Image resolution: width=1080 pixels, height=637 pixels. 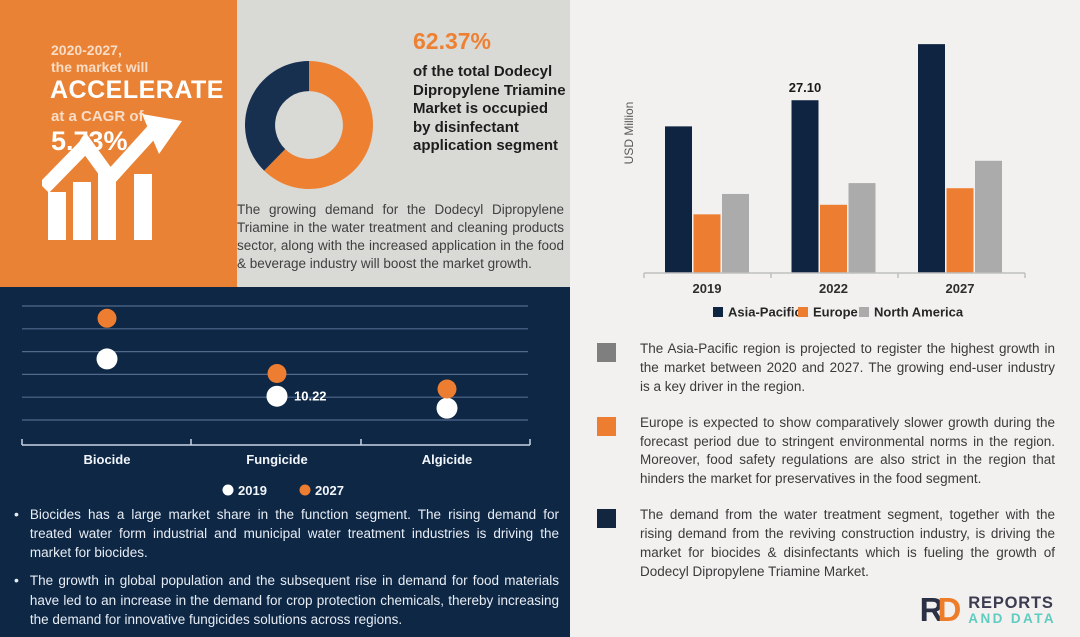 I want to click on x-tick-label-2022: 2022, so click(x=833, y=288).